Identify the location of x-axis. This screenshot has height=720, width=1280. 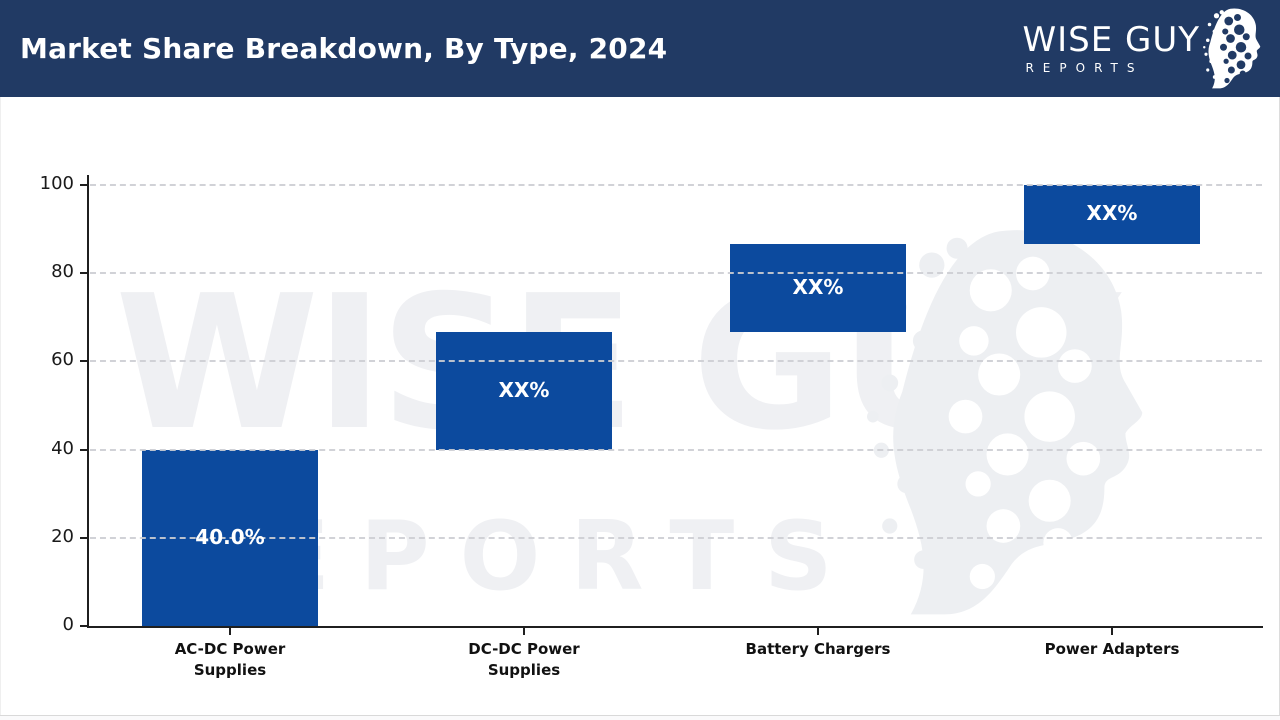
(675, 627).